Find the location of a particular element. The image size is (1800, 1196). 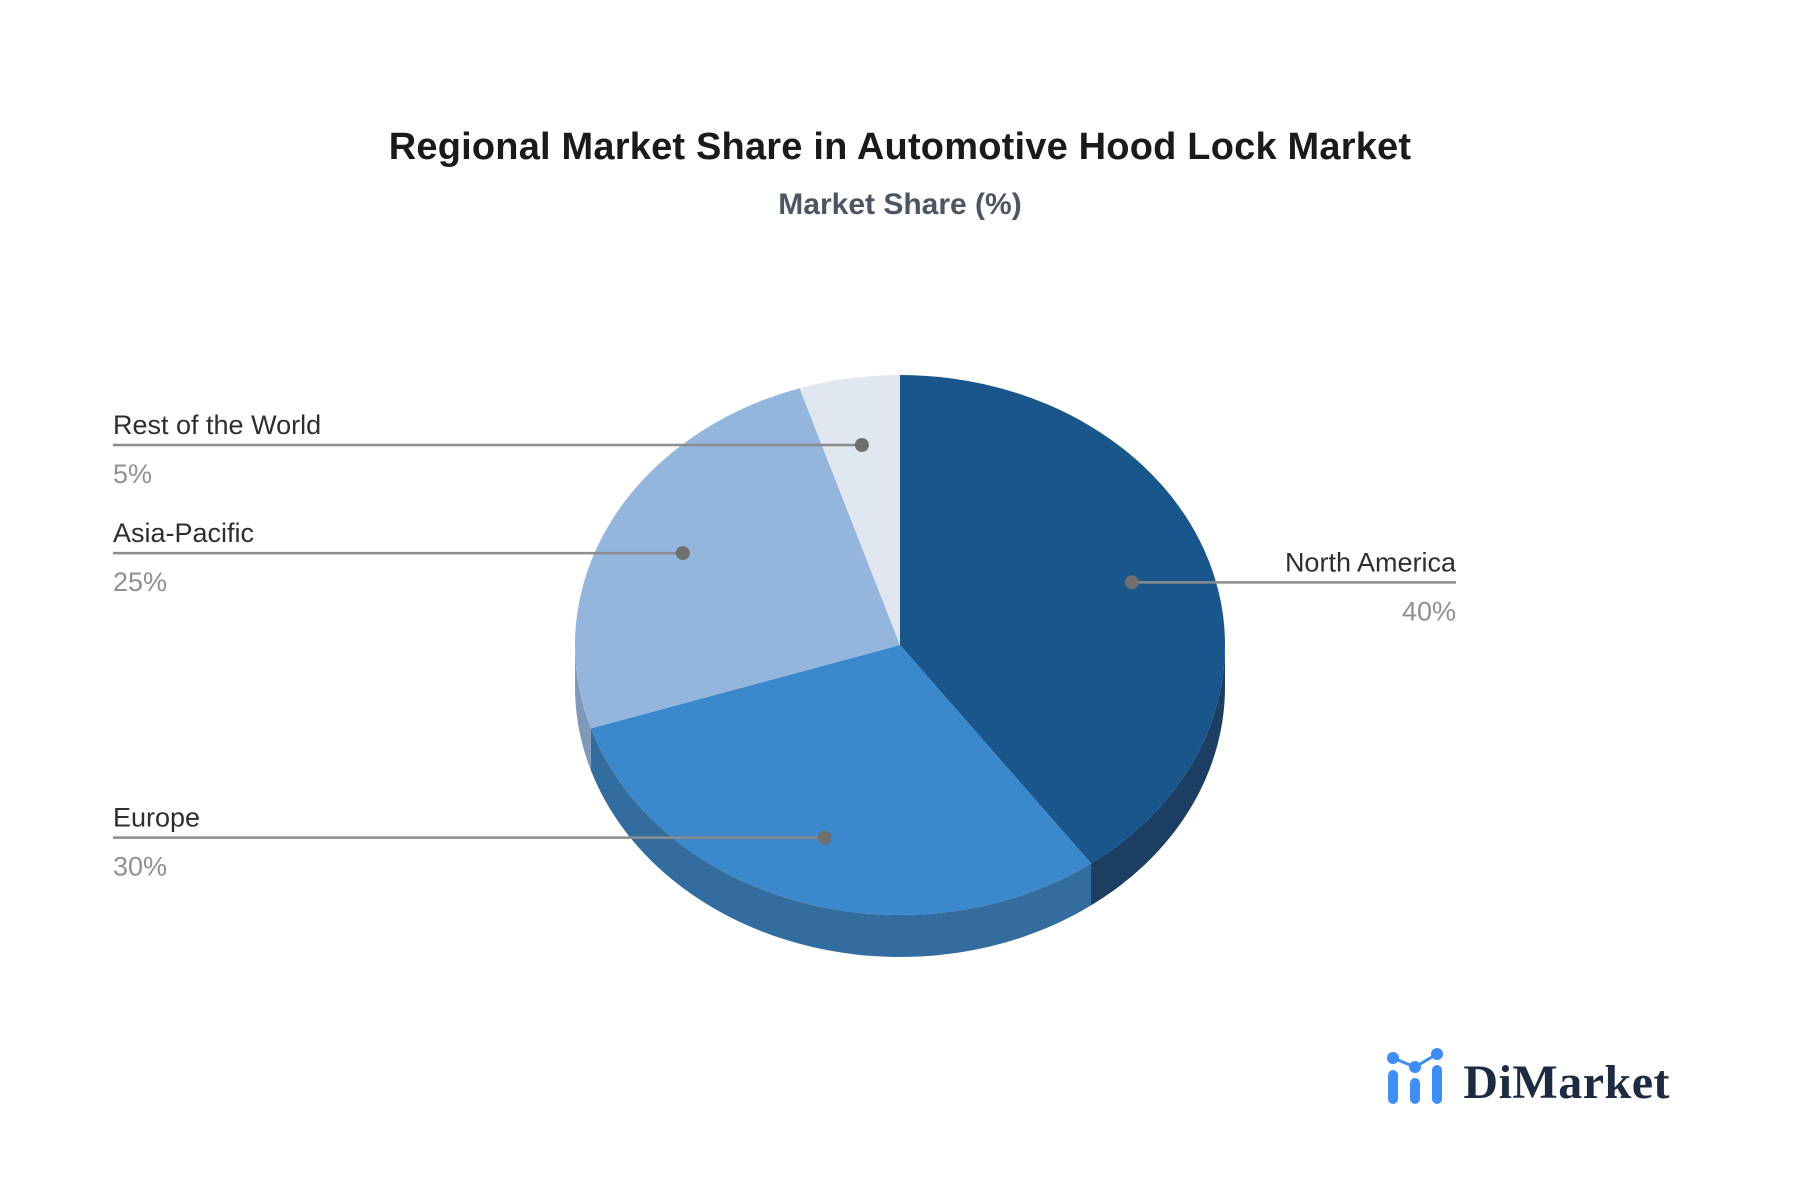

slice-label-value-north-america: 40% is located at coordinates (1429, 611).